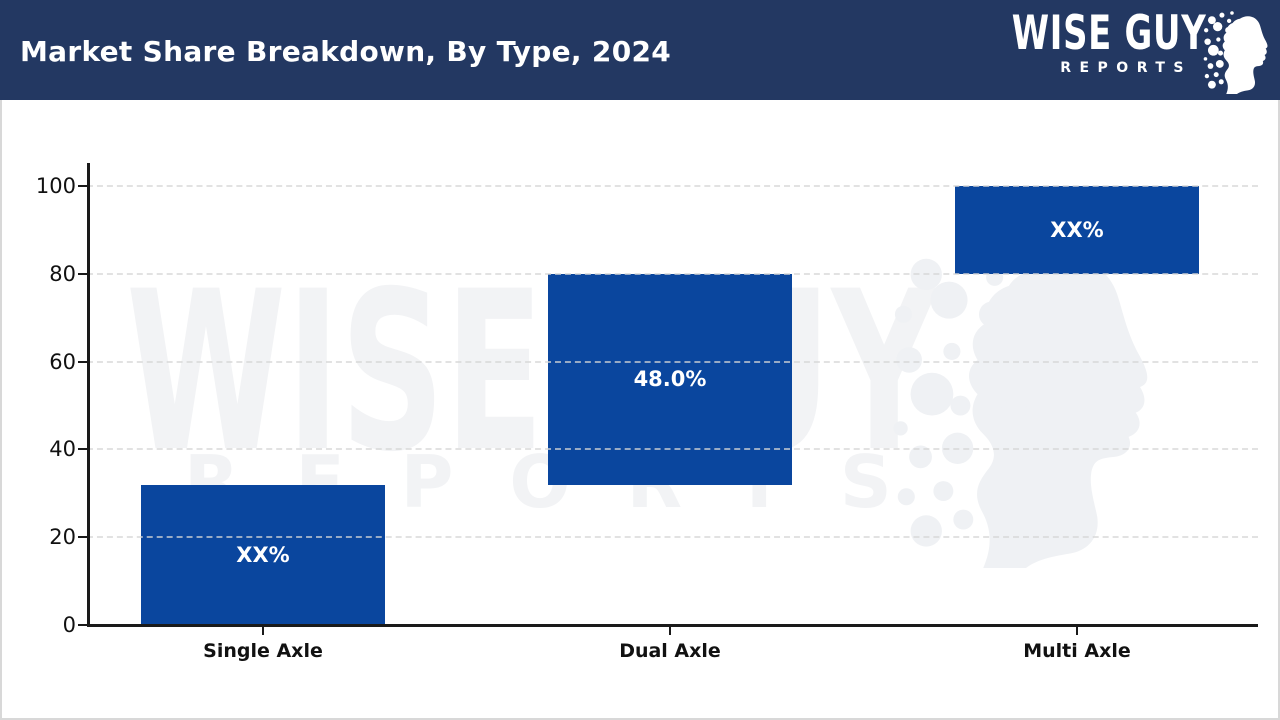 This screenshot has width=1280, height=720. I want to click on y-tick-label: 0, so click(69, 625).